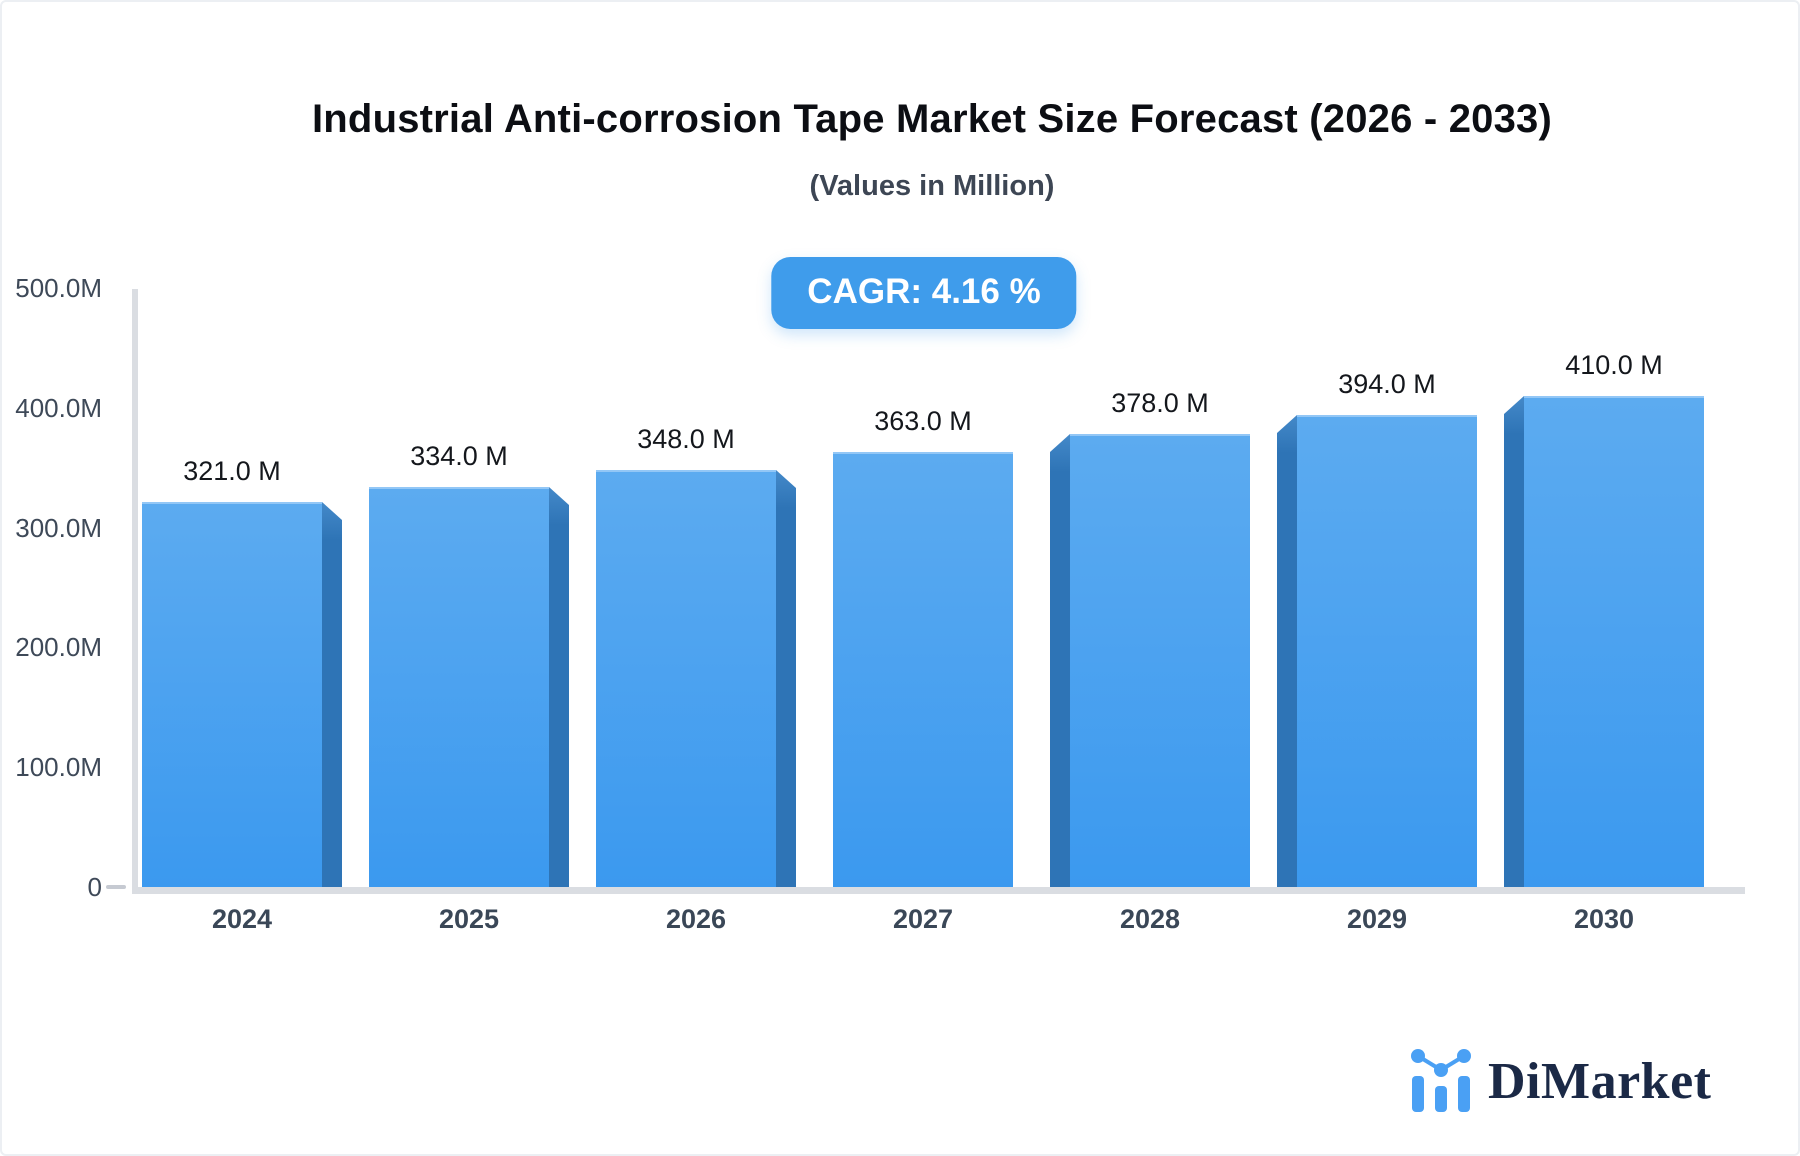 This screenshot has width=1800, height=1156. I want to click on x-tick-label-2030: 2030, so click(1604, 919).